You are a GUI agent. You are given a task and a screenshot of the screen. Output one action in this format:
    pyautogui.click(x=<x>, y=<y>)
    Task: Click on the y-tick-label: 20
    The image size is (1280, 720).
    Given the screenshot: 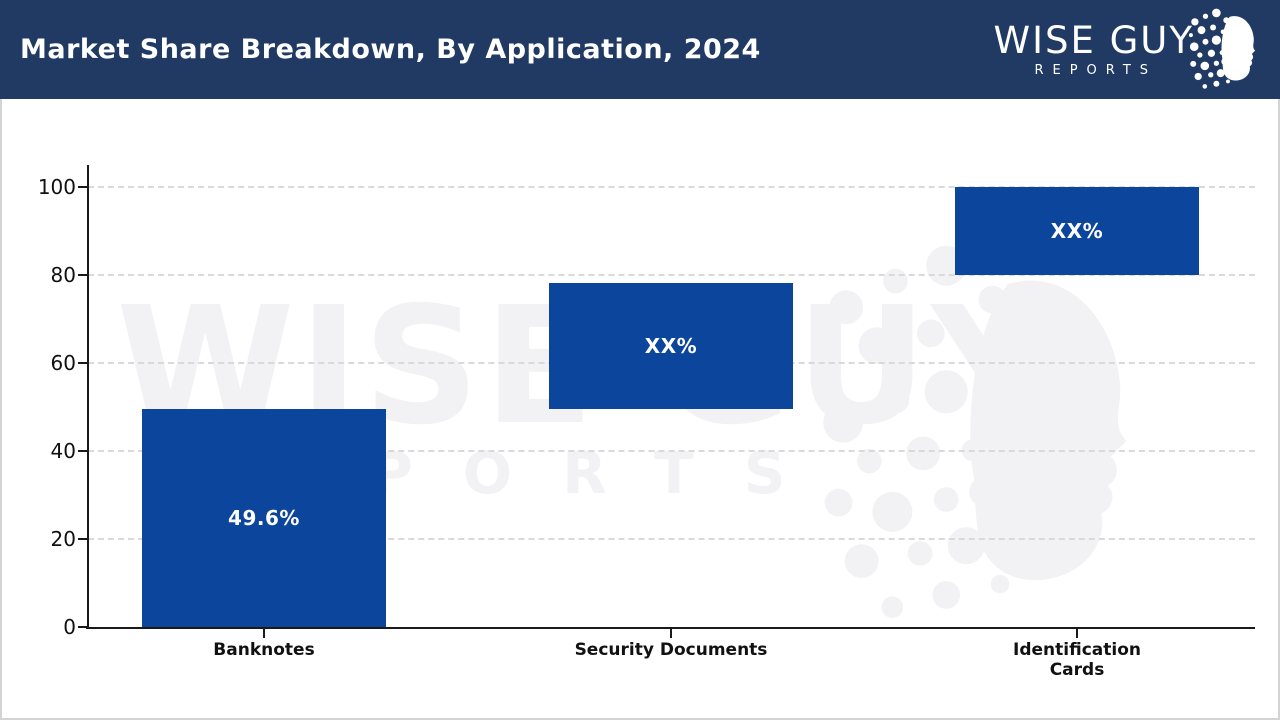 What is the action you would take?
    pyautogui.click(x=63, y=539)
    